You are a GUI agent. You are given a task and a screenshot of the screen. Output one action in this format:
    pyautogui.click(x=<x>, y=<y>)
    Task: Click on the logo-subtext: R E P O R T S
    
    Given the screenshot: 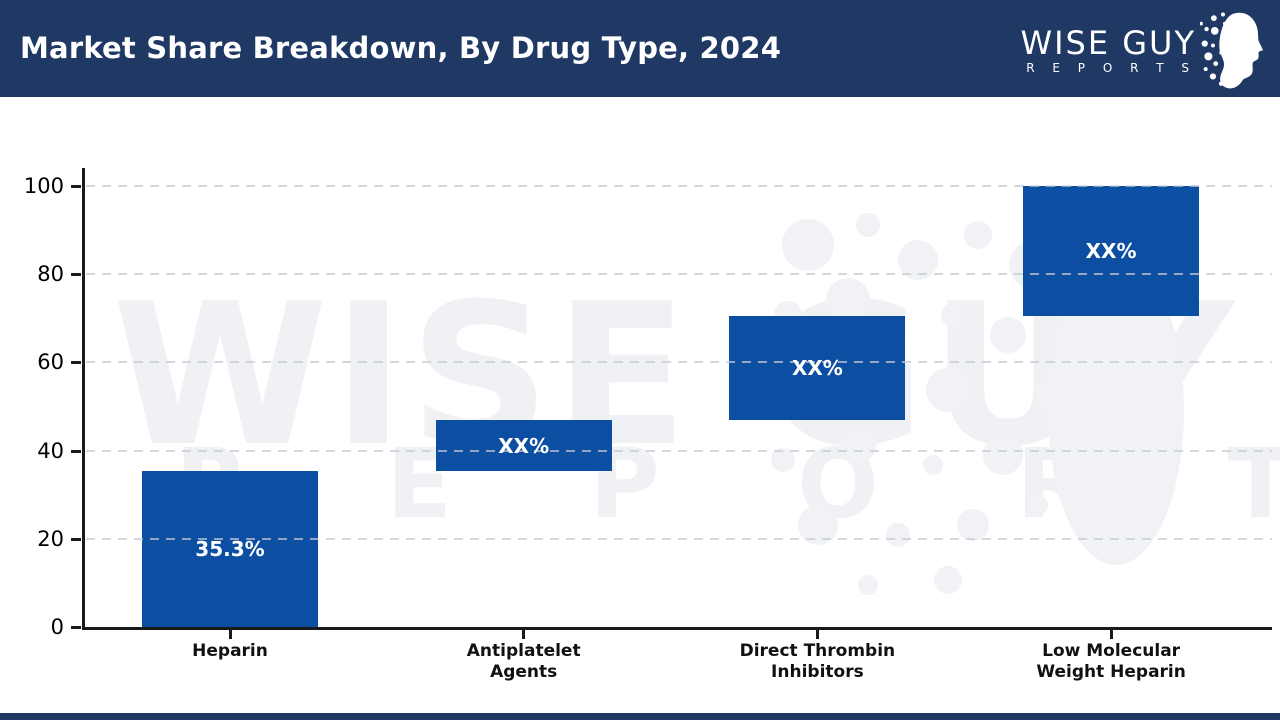 What is the action you would take?
    pyautogui.click(x=1111, y=67)
    